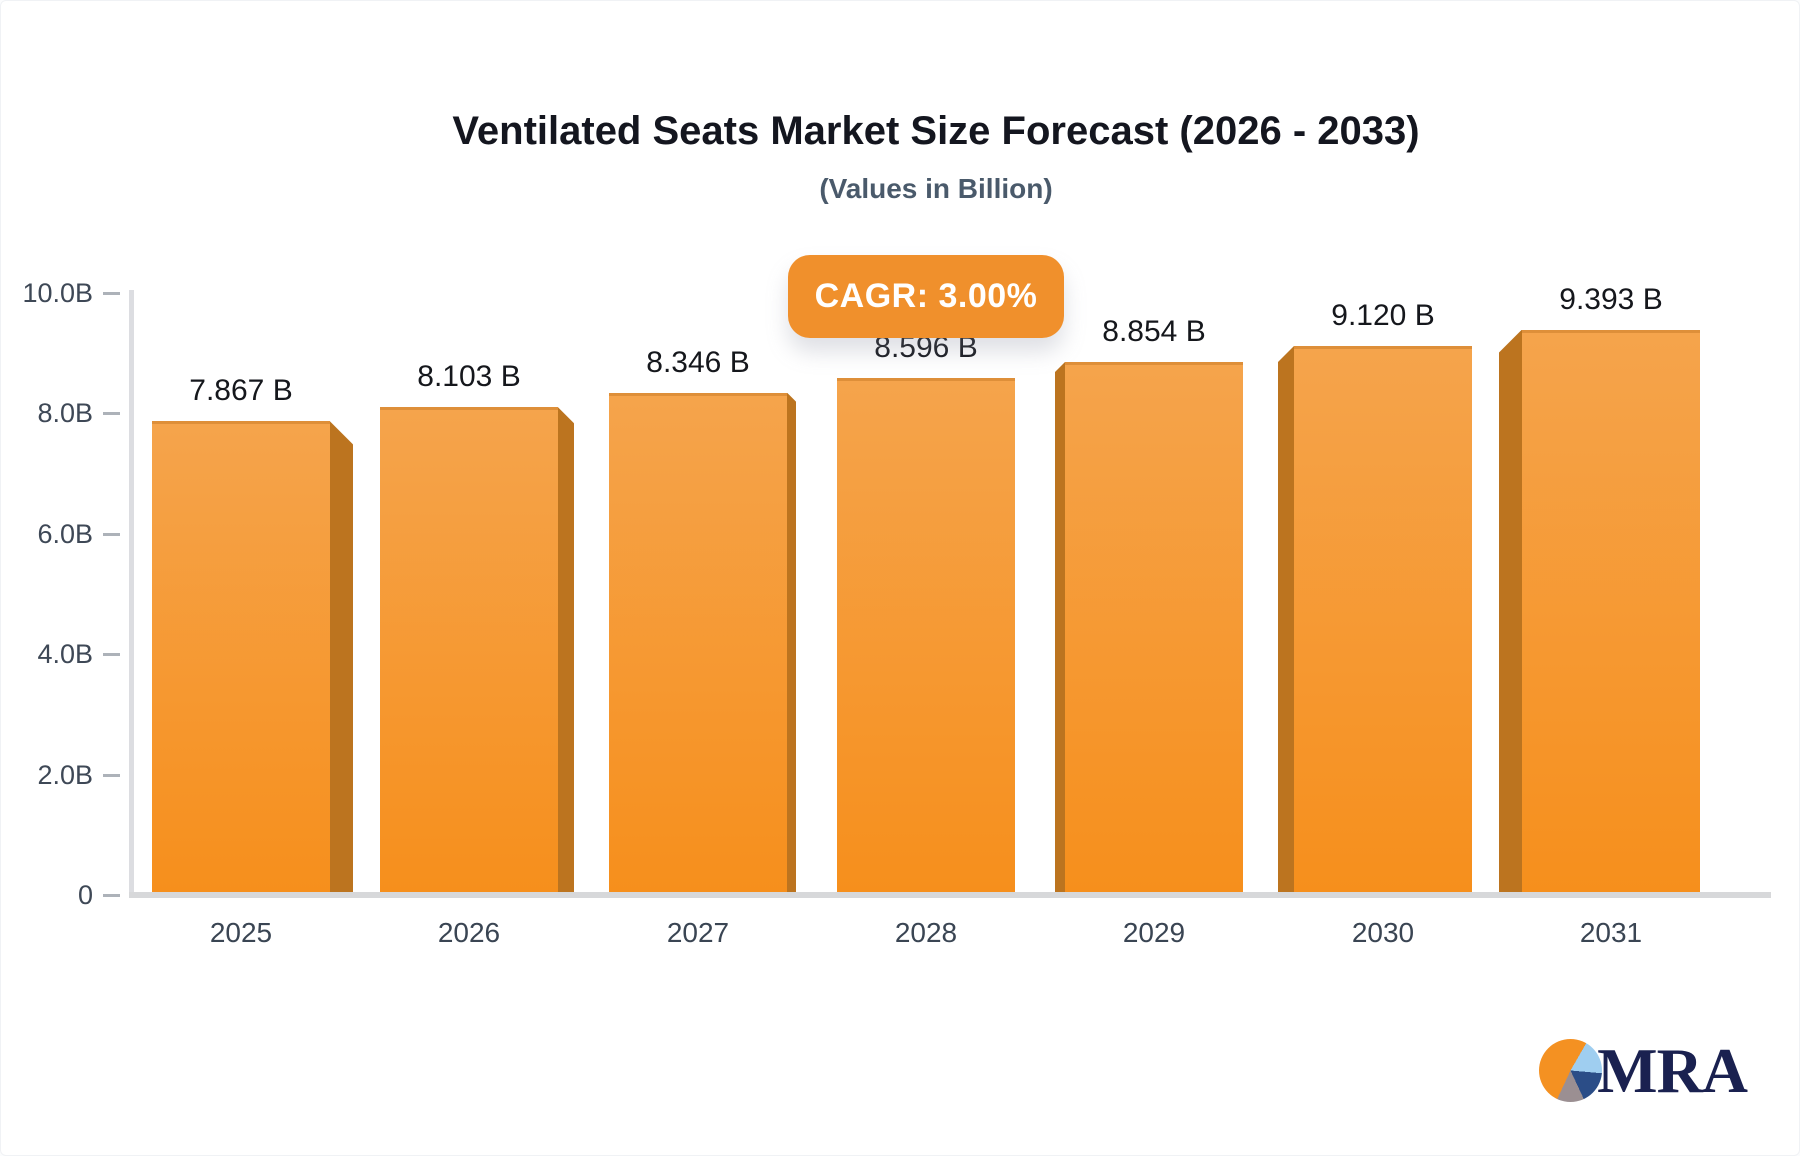 This screenshot has width=1800, height=1156. I want to click on bar-2027, so click(698, 642).